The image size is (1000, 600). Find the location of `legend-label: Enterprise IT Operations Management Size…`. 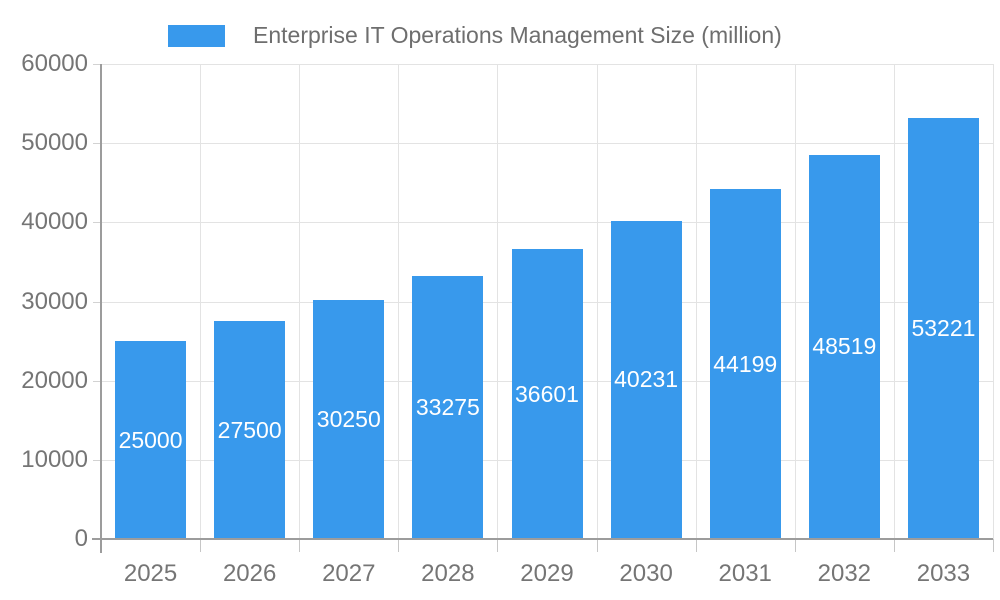

legend-label: Enterprise IT Operations Management Size… is located at coordinates (517, 35).